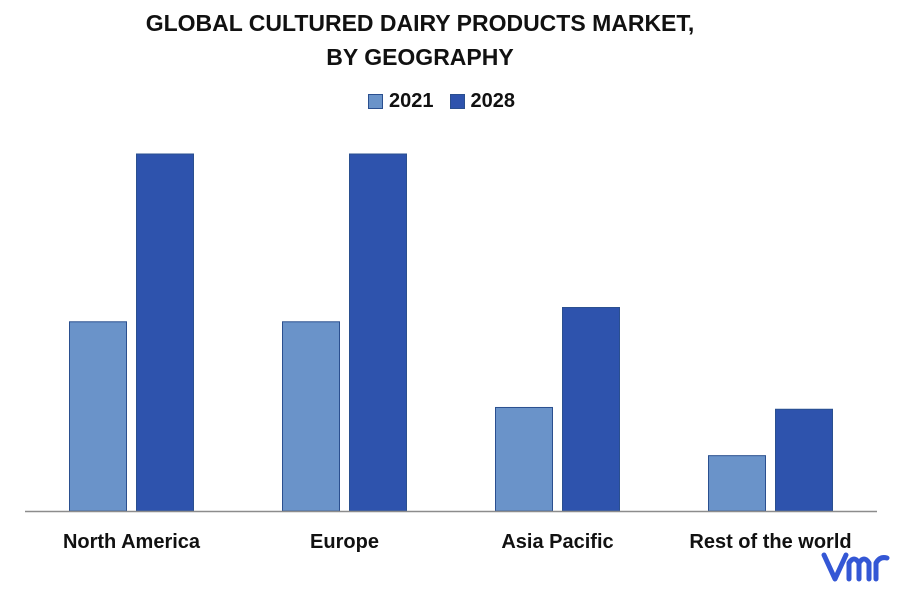 The image size is (899, 596). I want to click on x-tick-label: Rest of the world, so click(770, 542).